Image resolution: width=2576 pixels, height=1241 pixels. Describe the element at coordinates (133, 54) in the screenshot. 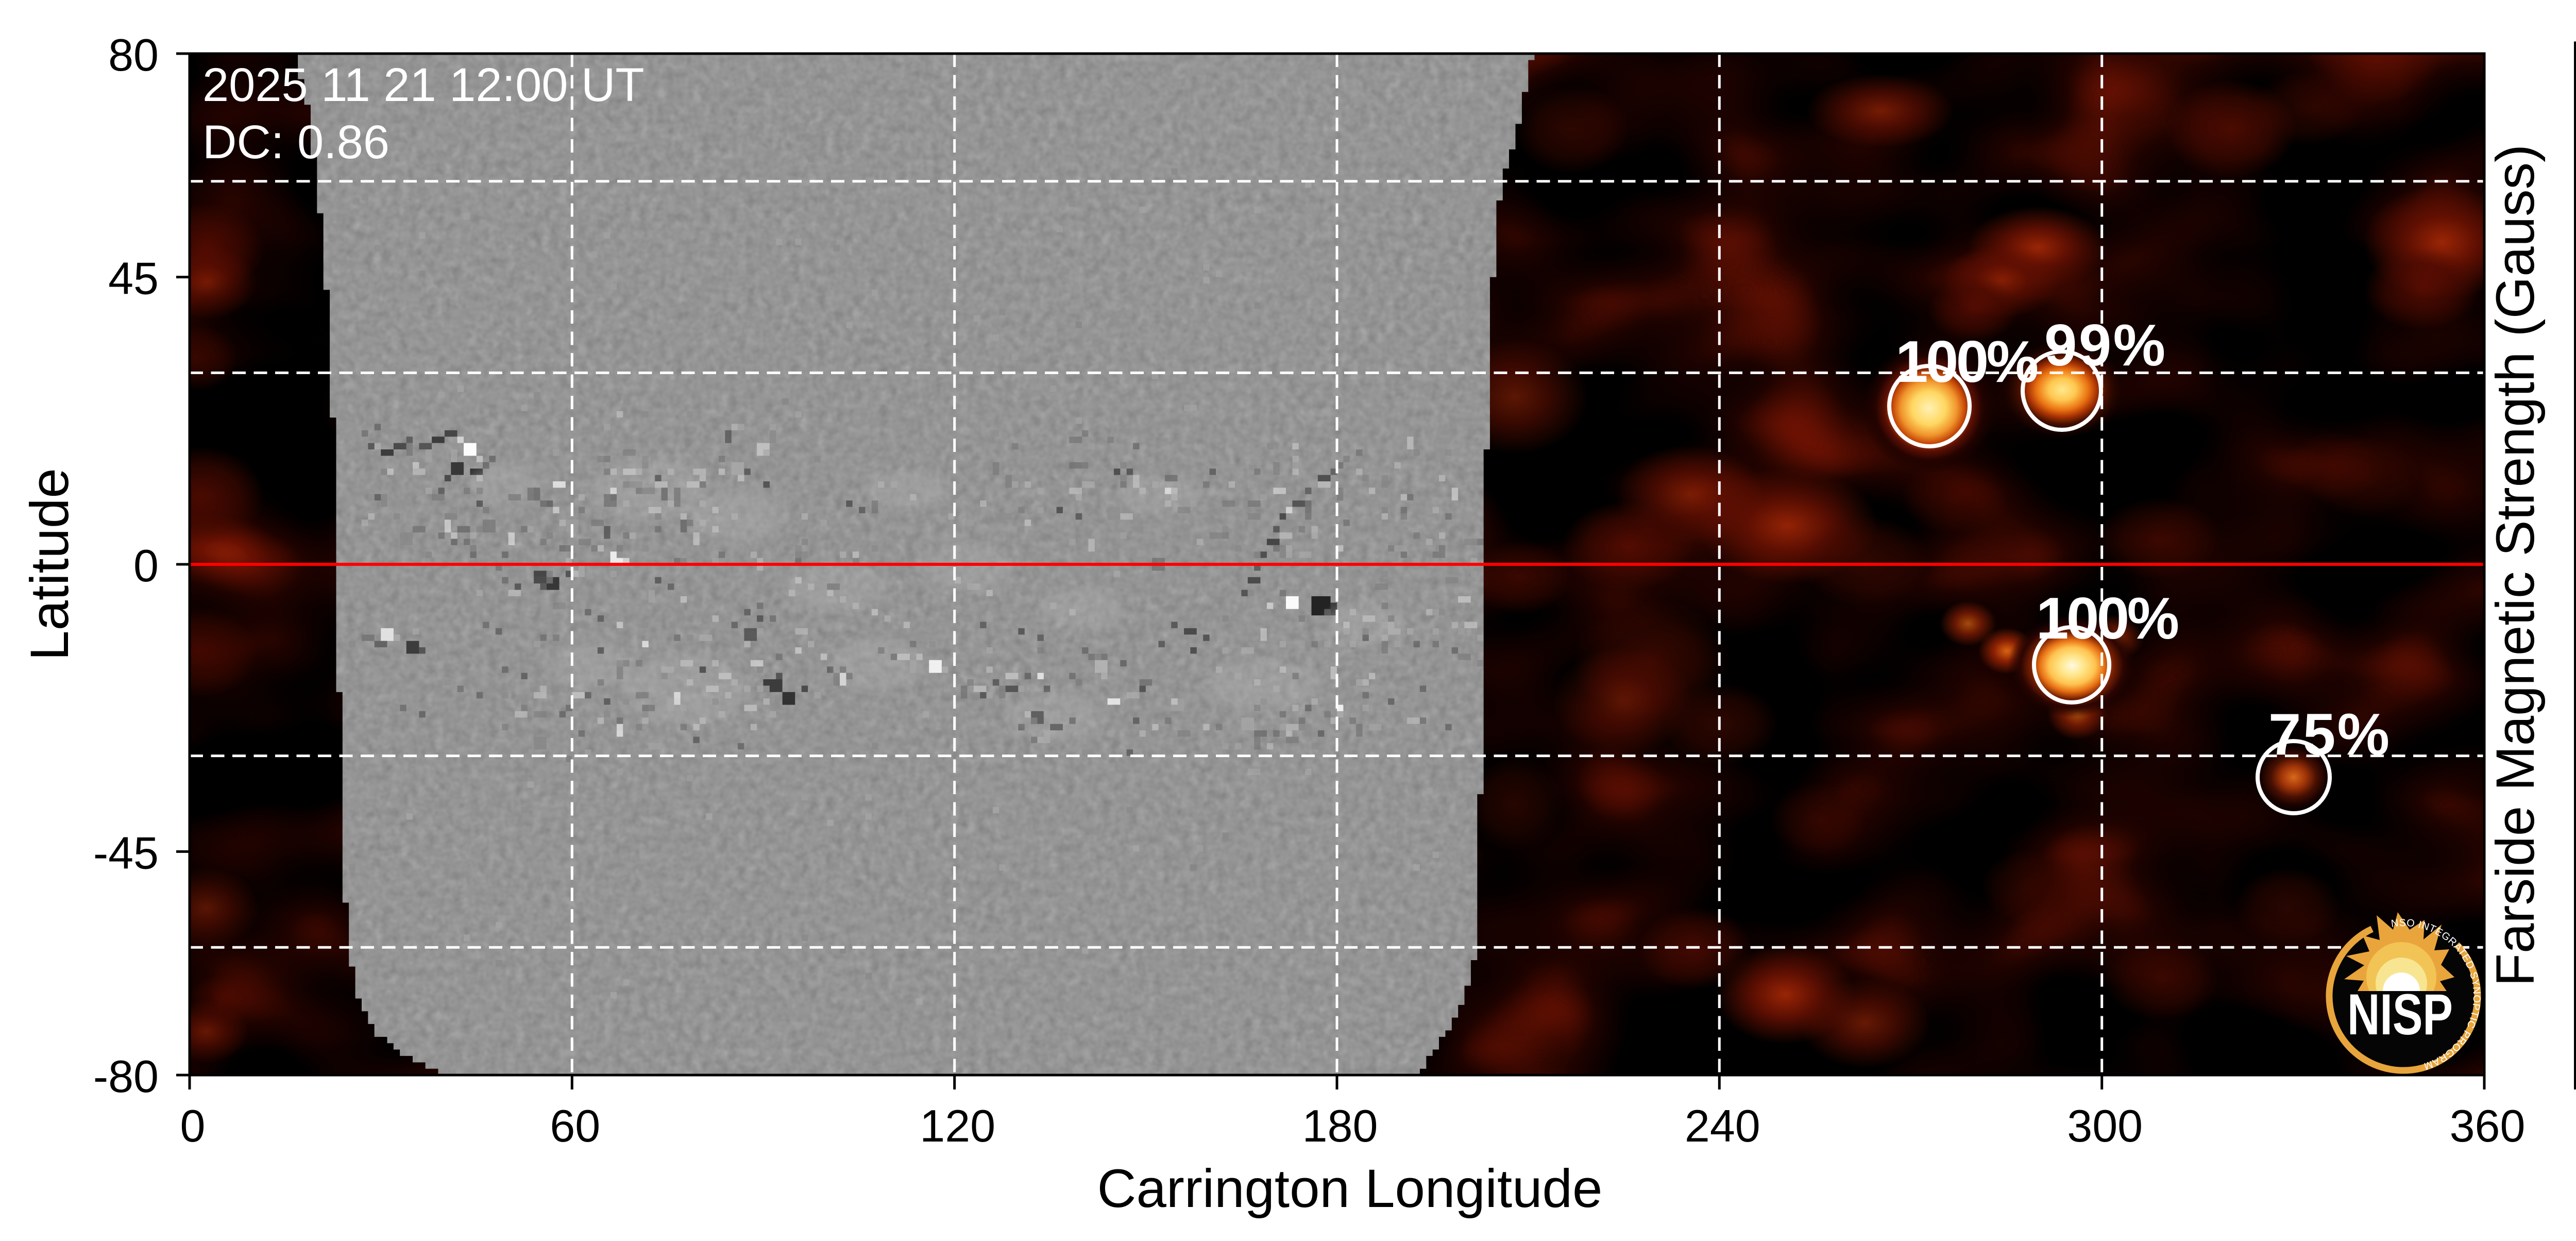

I see `svg-text: 80` at that location.